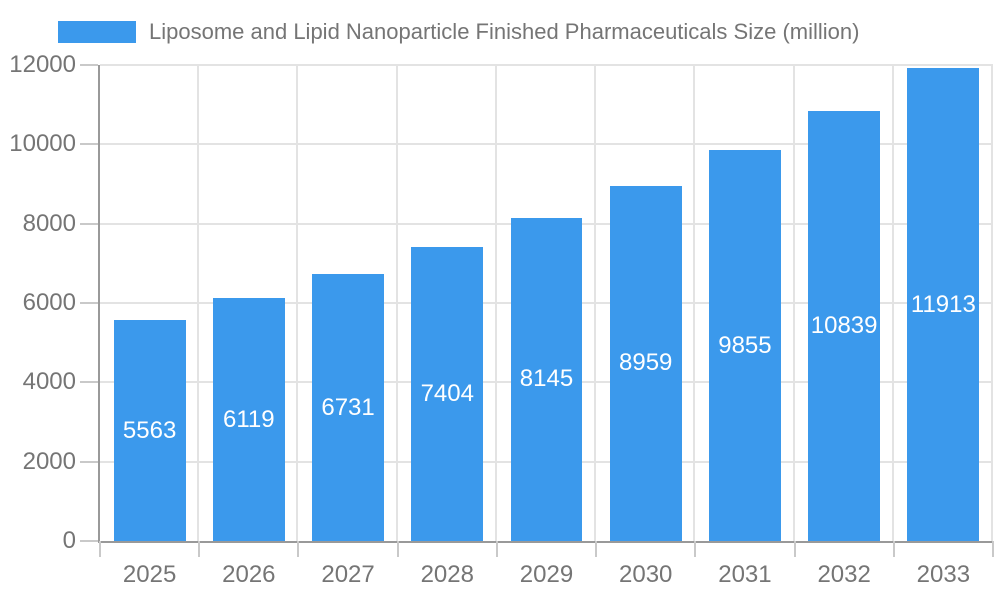  I want to click on y-axis-label: 6000, so click(49, 302).